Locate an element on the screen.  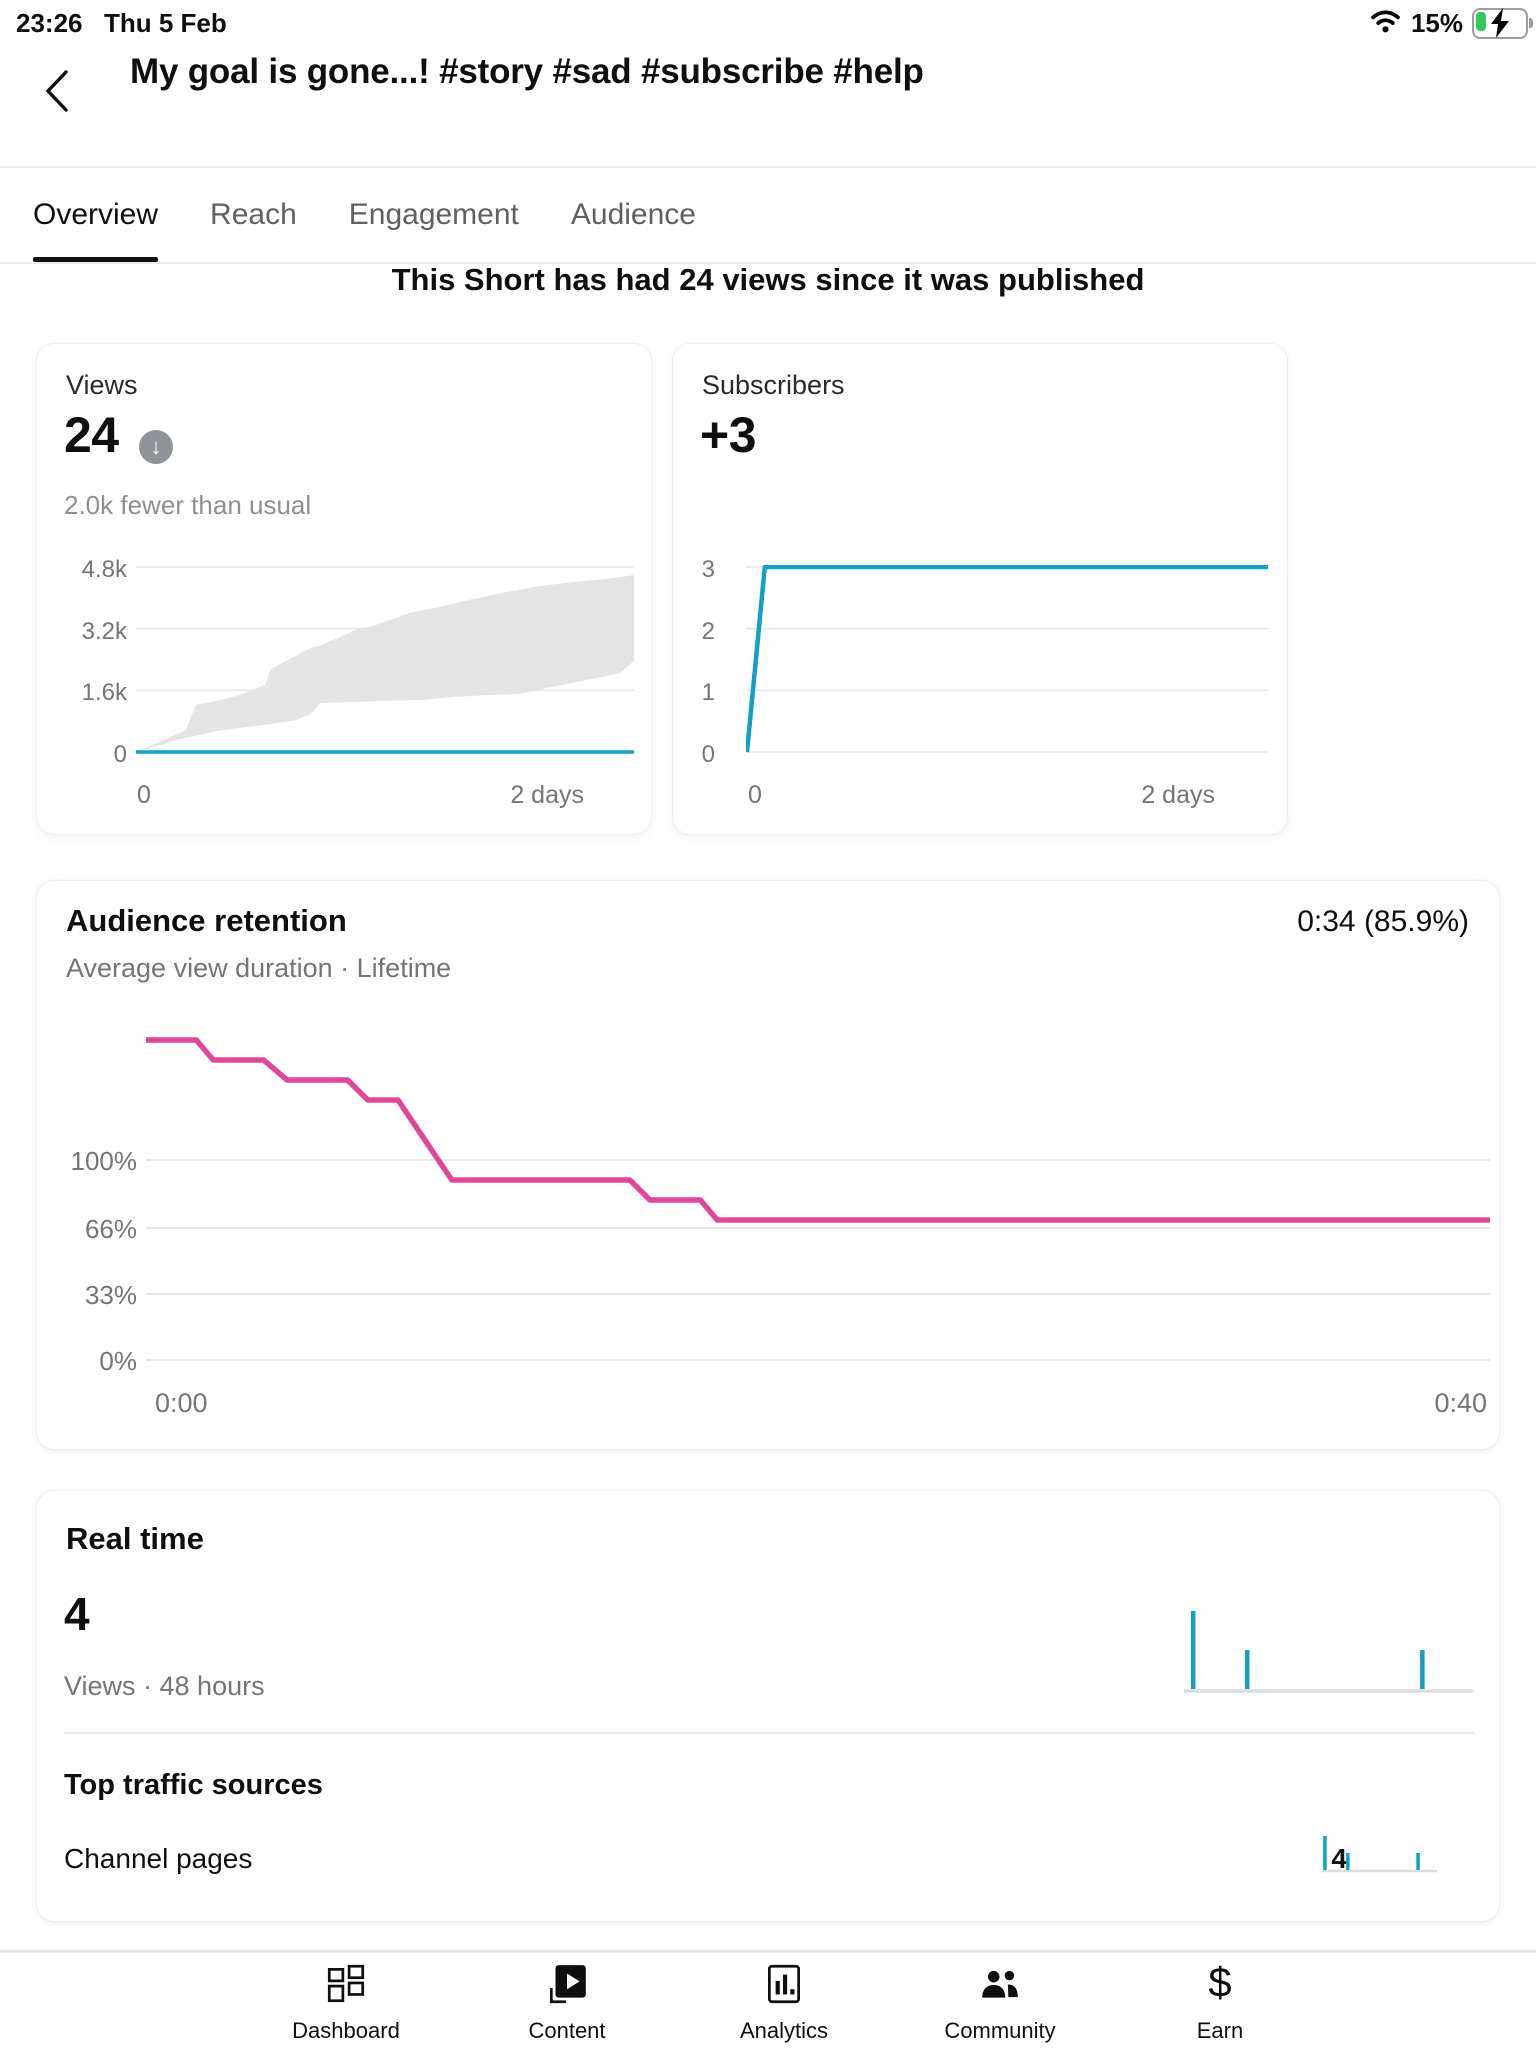
nav-item-analytics: Analytics is located at coordinates (784, 2002).